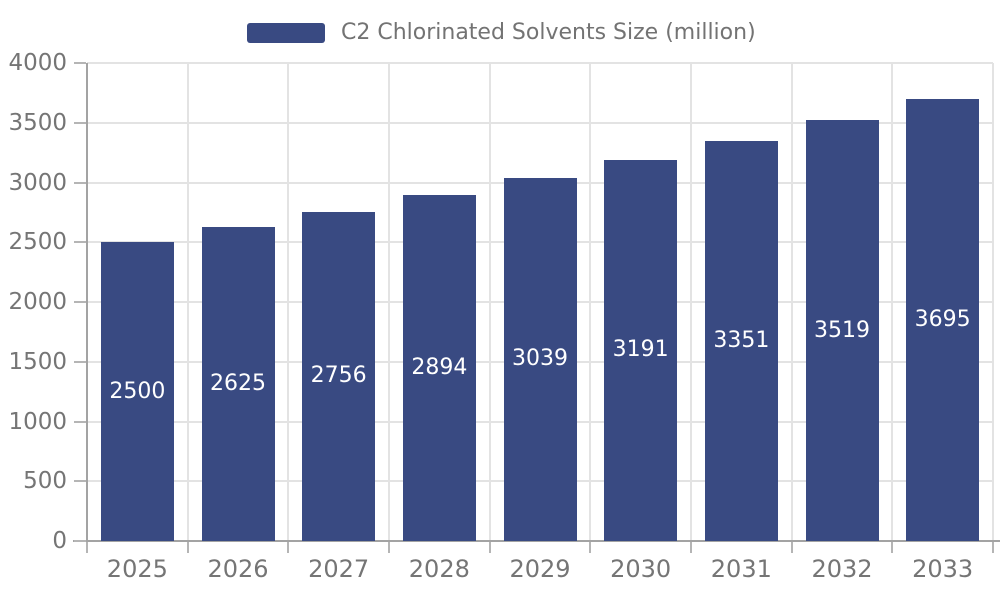 The width and height of the screenshot is (1000, 600). I want to click on x-axis-label: 2032, so click(842, 569).